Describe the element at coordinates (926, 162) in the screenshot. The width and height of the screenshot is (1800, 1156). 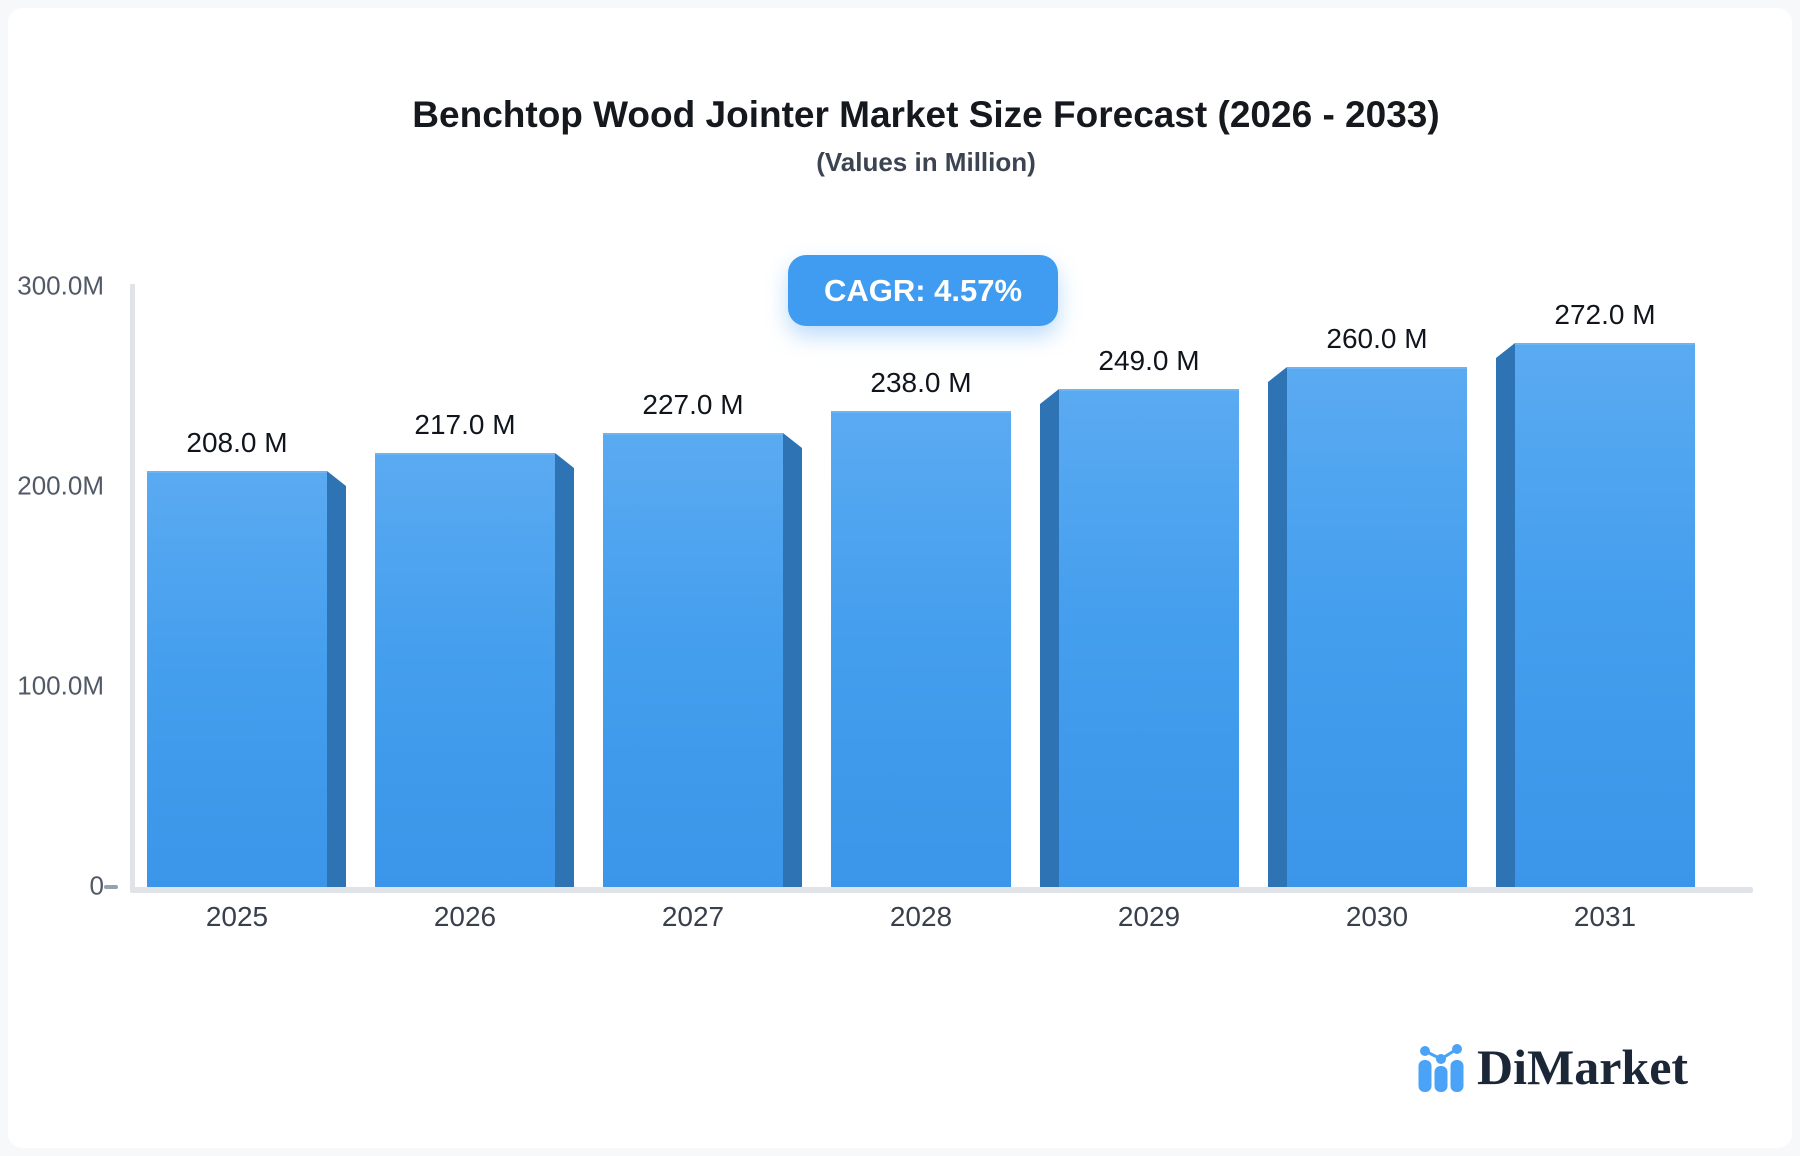
I see `chart-subtitle: (Values in Million)` at that location.